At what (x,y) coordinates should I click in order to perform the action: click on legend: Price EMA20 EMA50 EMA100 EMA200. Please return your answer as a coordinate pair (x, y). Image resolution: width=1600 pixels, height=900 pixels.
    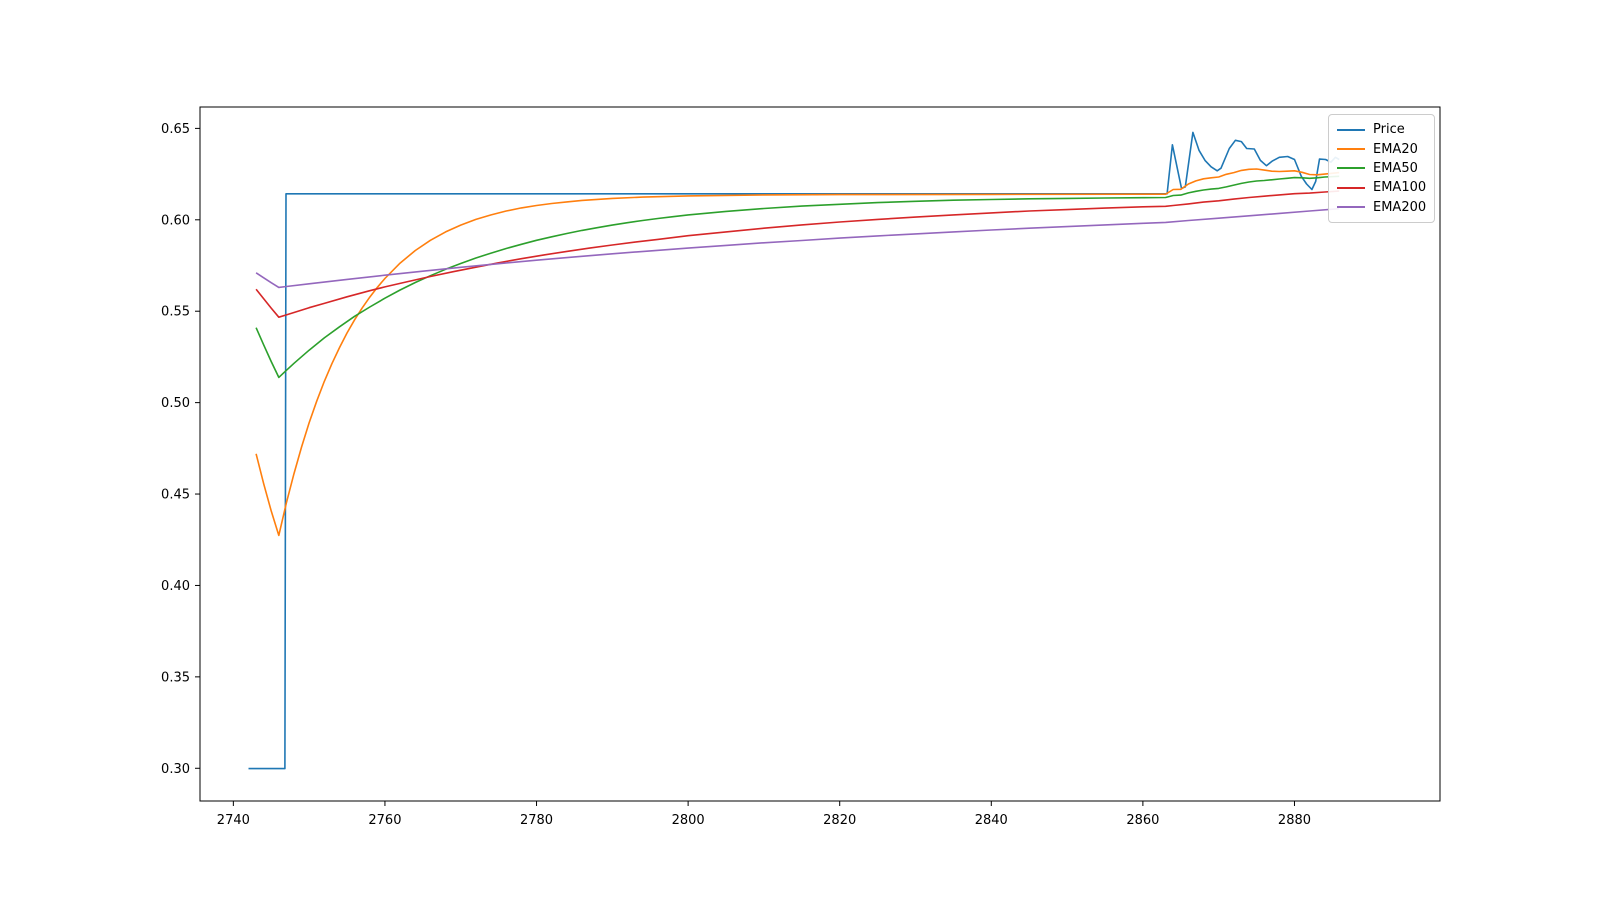
    Looking at the image, I should click on (1381, 168).